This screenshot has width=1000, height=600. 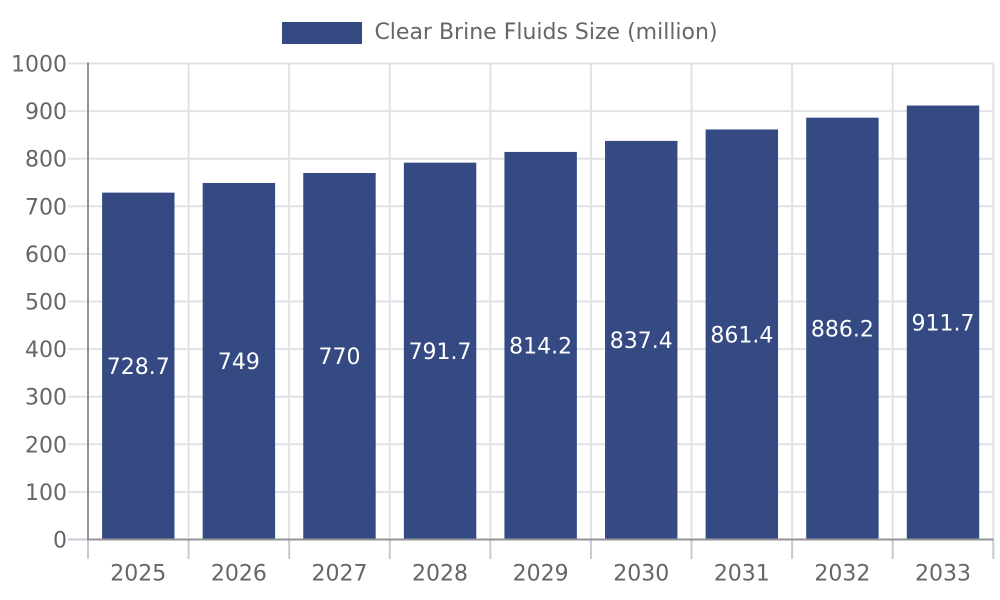 I want to click on x-tick-label: 2027, so click(x=339, y=574).